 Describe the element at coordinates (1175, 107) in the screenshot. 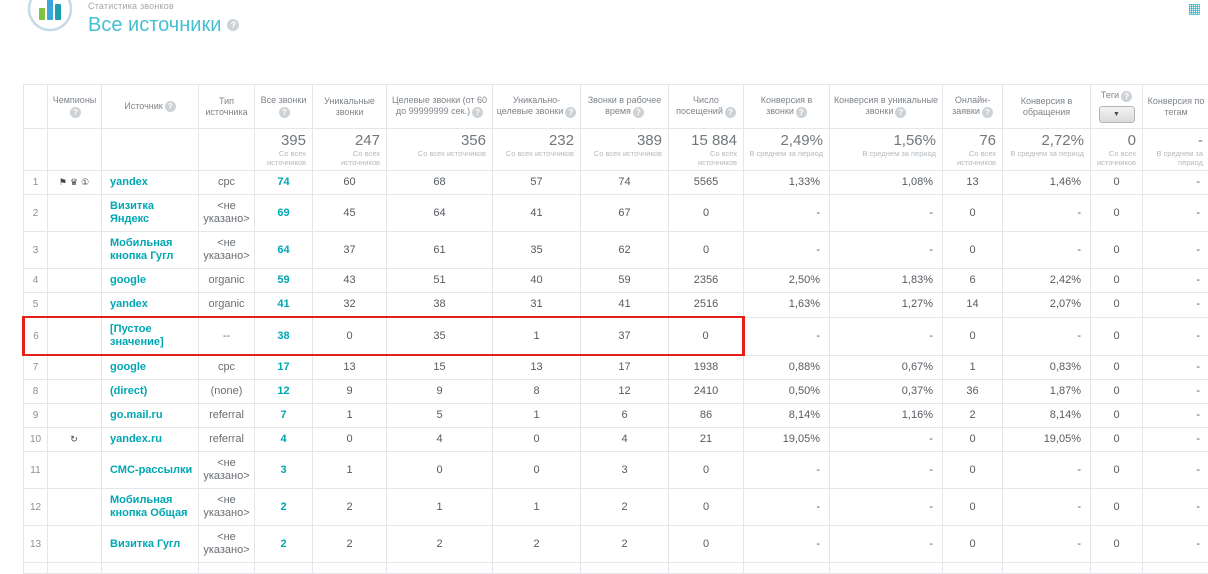

I see `col-header-conv_tags: Конверсия по тегам` at that location.